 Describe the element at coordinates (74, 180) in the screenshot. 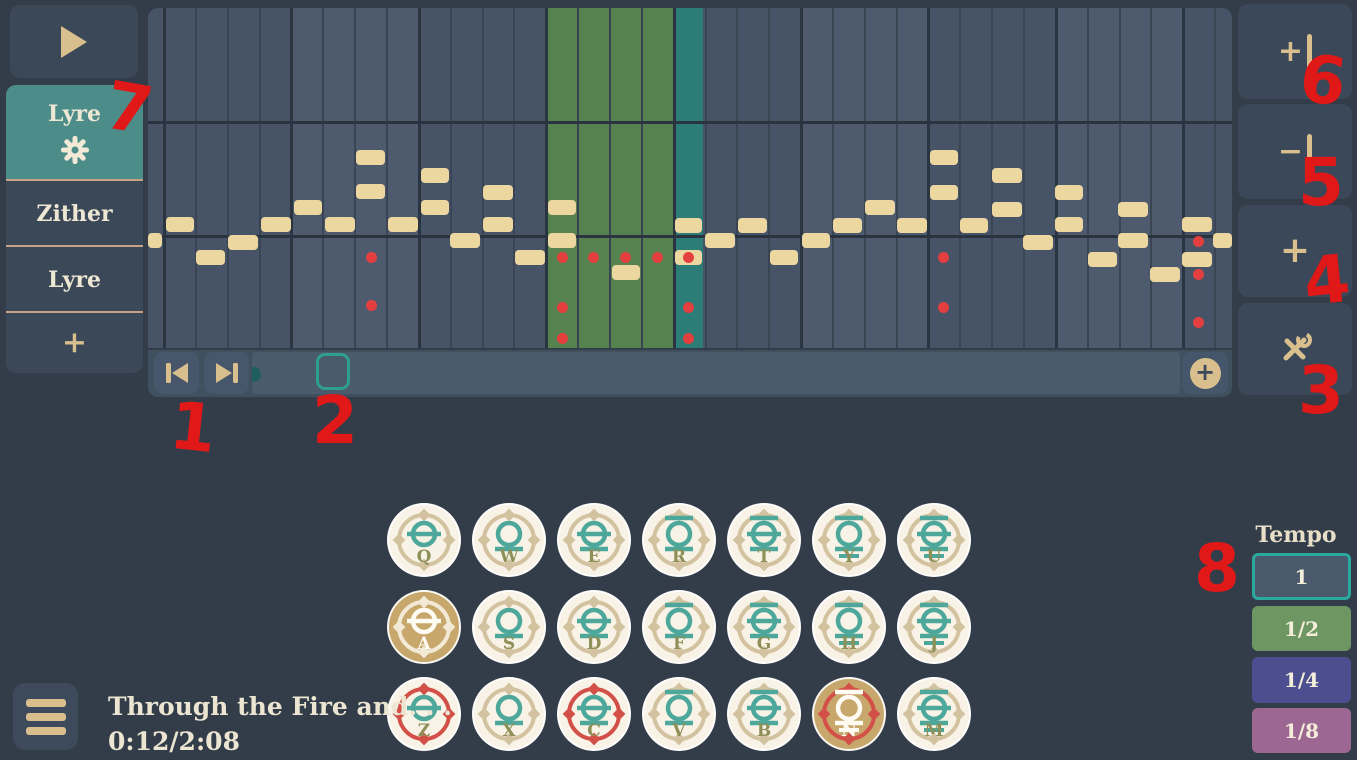

I see `track-divider` at that location.